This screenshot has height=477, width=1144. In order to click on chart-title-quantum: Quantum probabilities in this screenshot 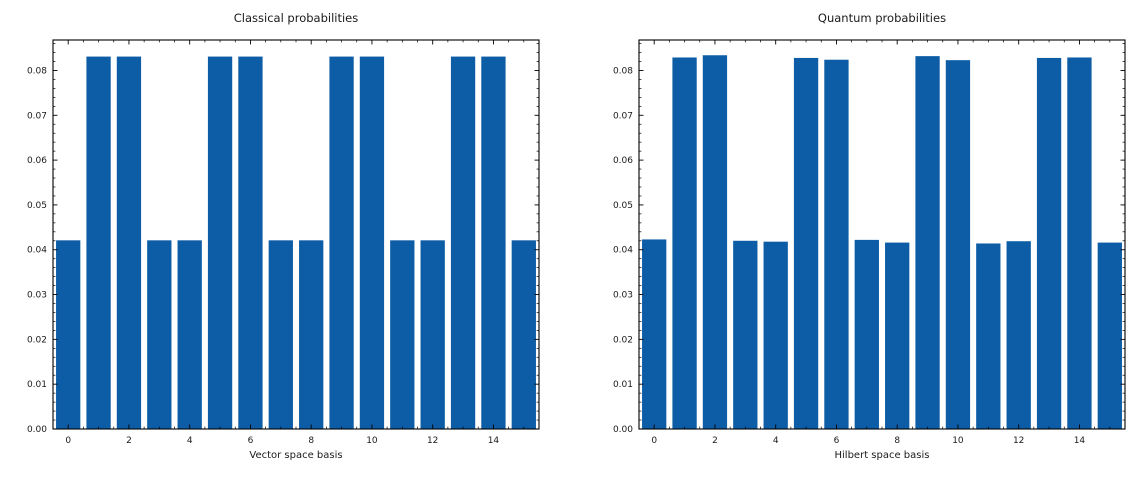, I will do `click(882, 18)`.